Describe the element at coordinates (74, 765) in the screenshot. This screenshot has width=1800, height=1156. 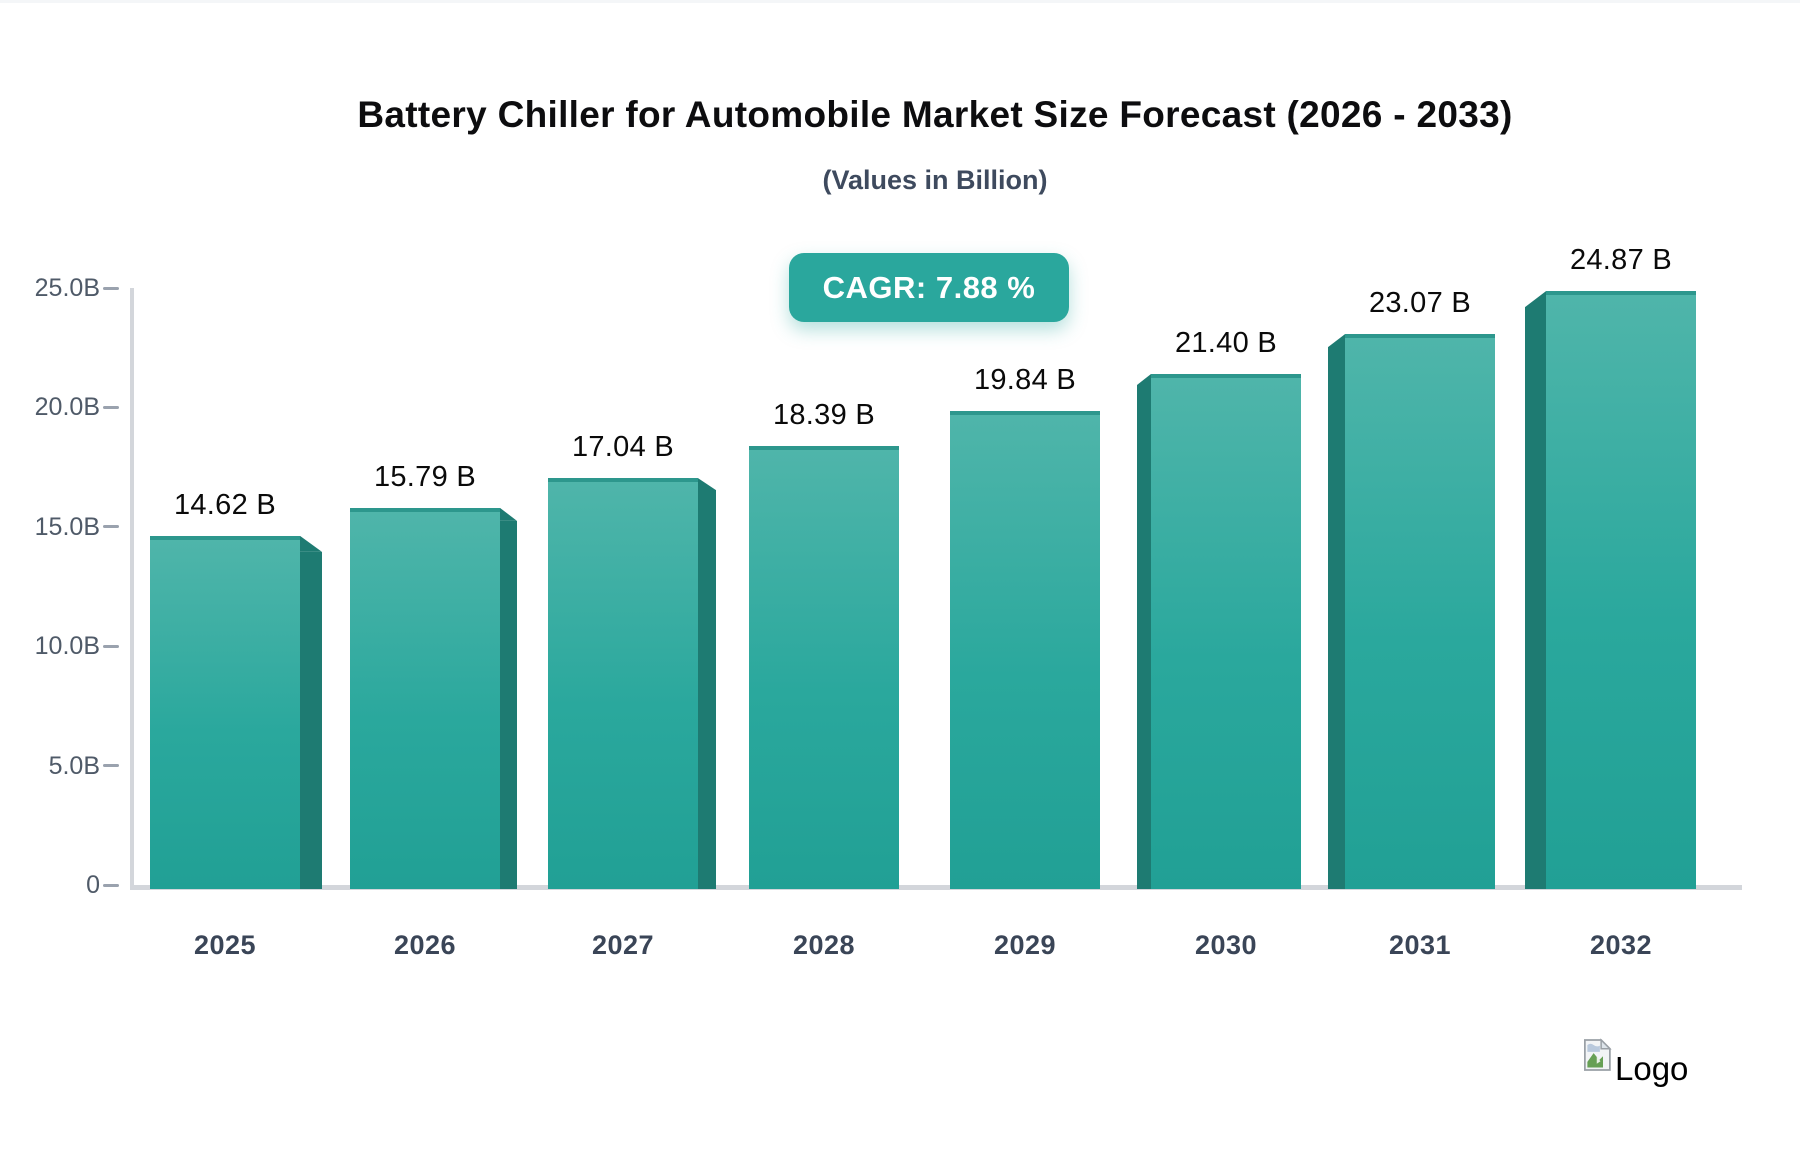
I see `y-axis-label: 5.0B` at that location.